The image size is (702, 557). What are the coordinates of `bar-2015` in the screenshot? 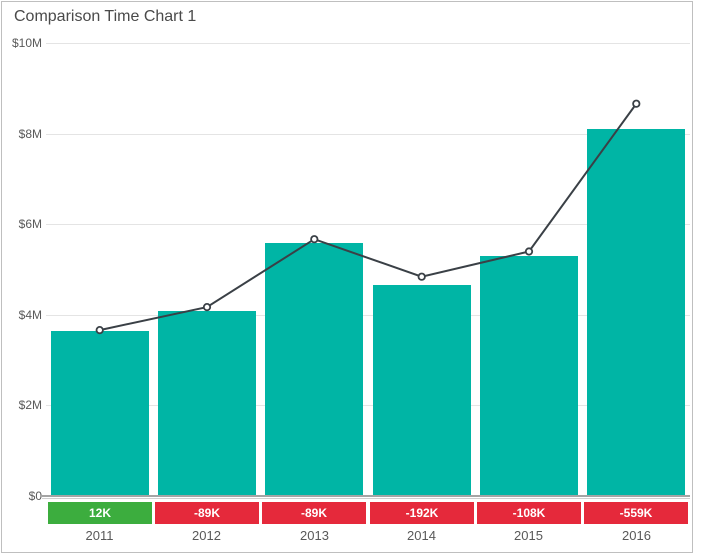 It's located at (529, 376).